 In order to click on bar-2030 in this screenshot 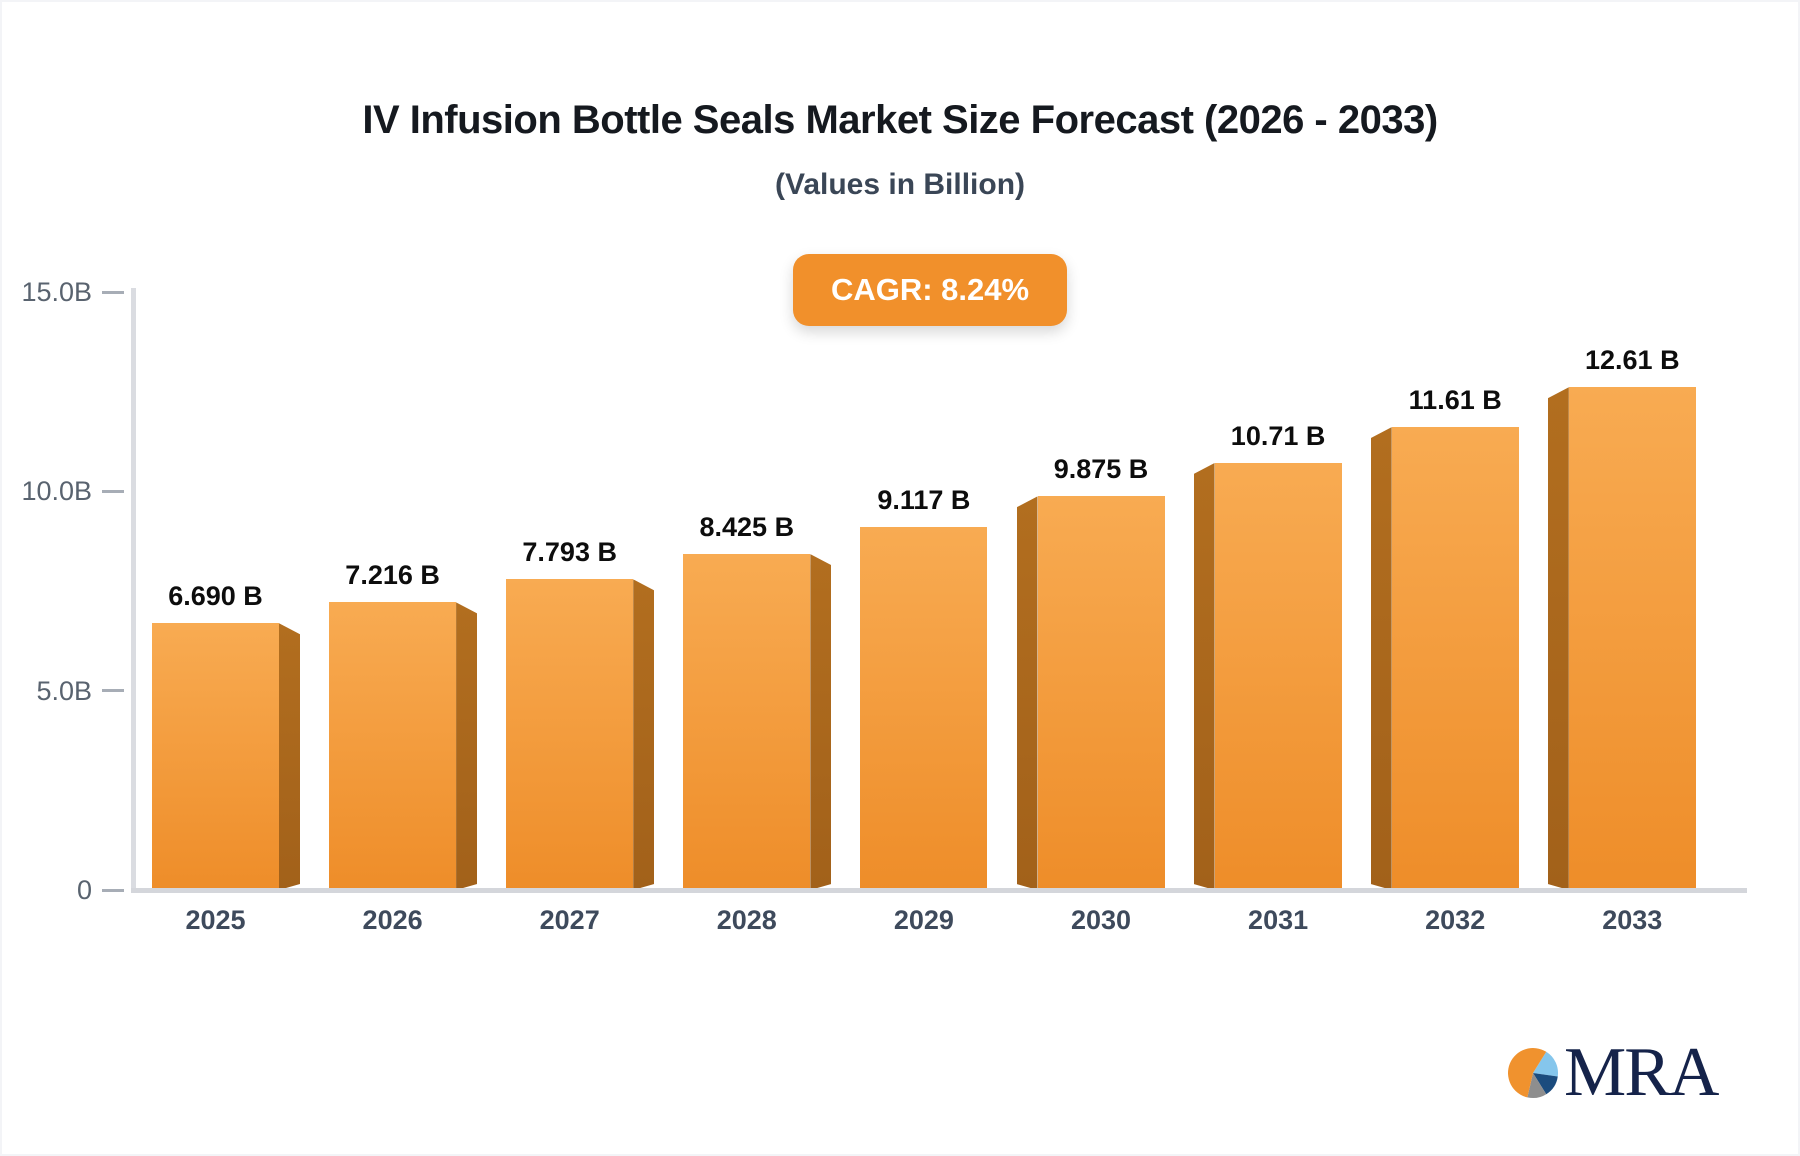, I will do `click(1101, 693)`.